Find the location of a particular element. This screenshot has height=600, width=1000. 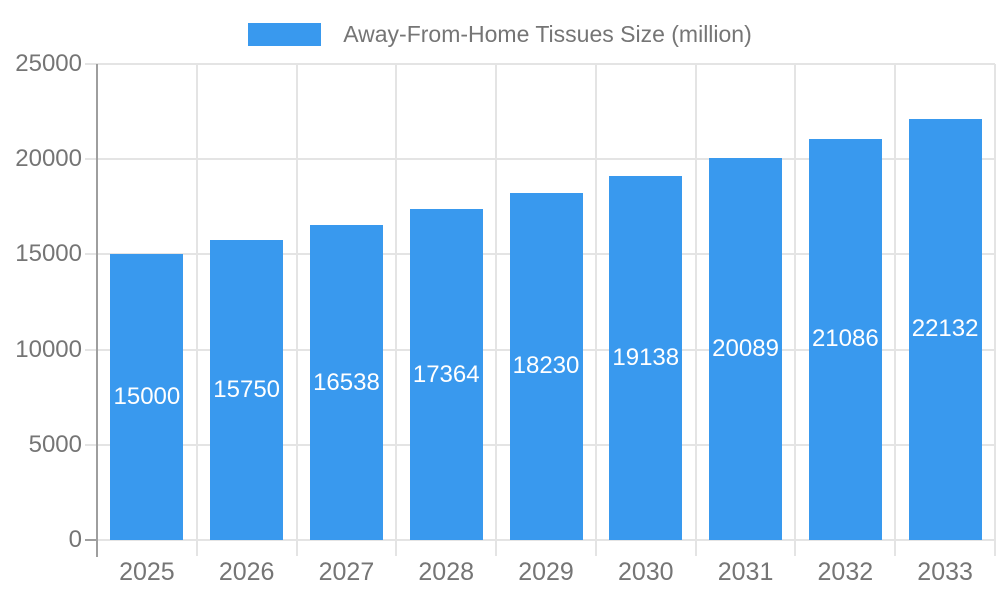

bar-value-label: 20089 is located at coordinates (745, 348).